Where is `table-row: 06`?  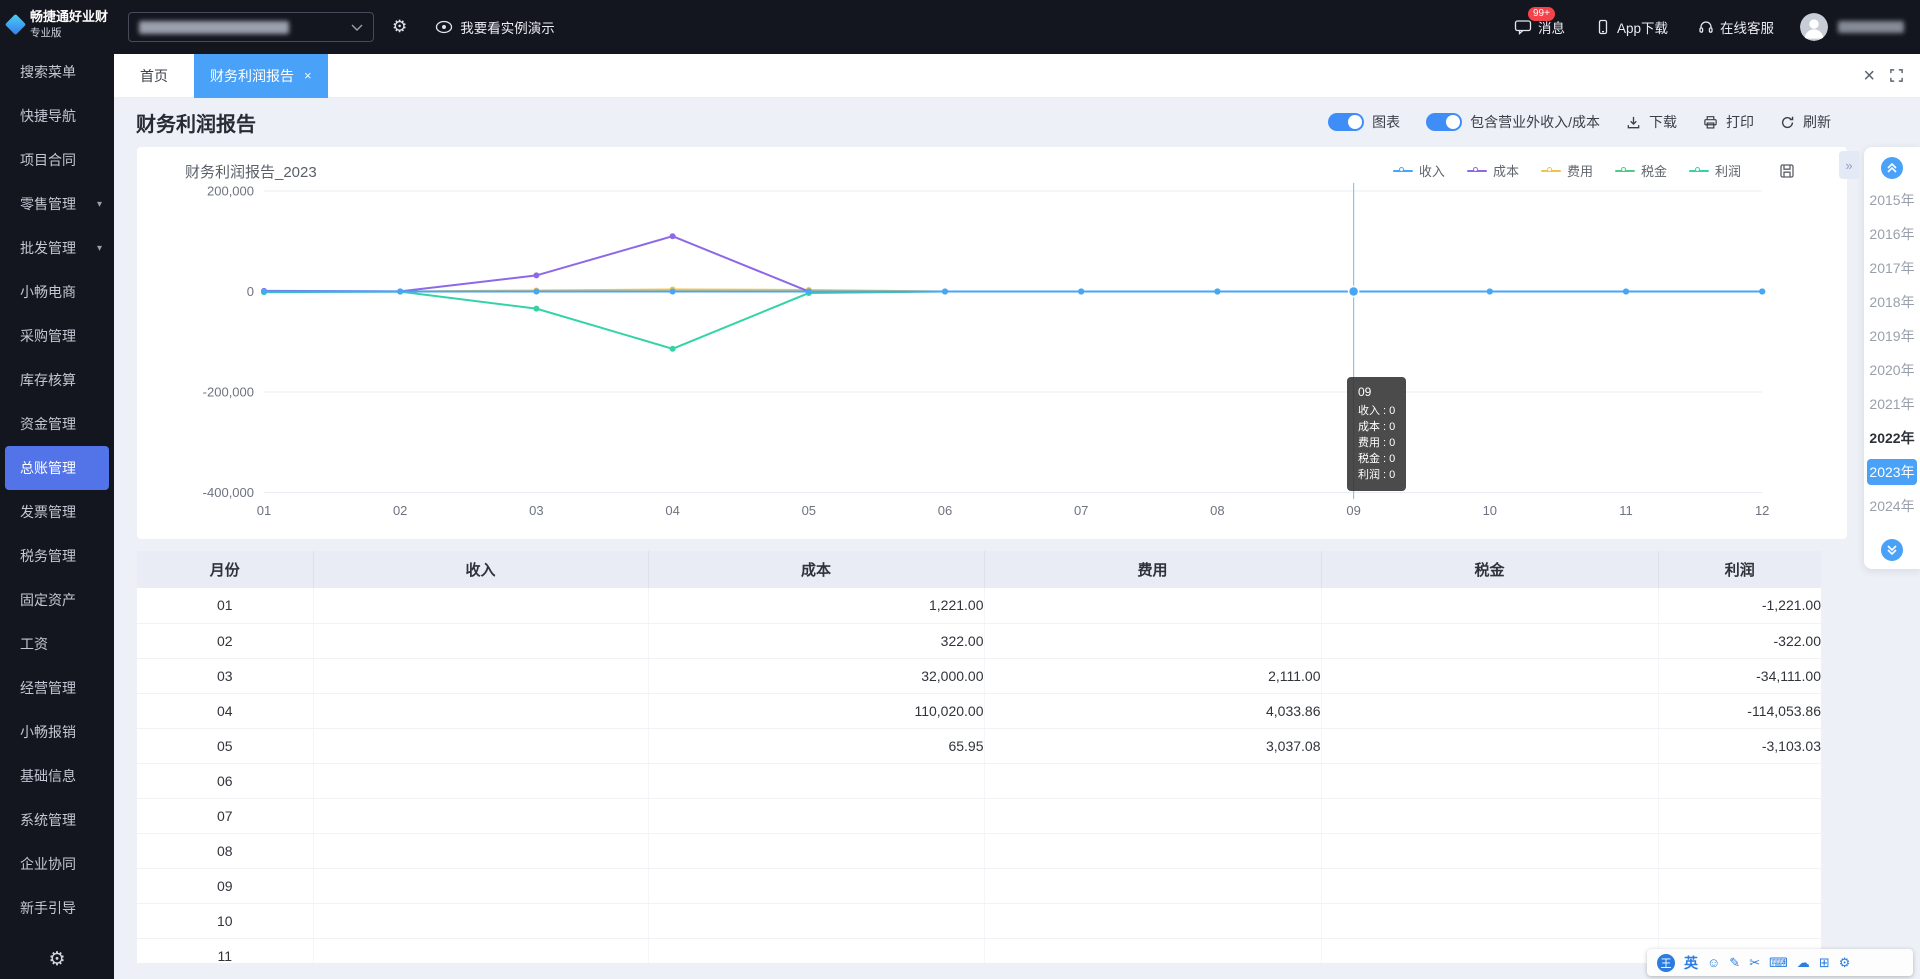
table-row: 06 is located at coordinates (979, 781).